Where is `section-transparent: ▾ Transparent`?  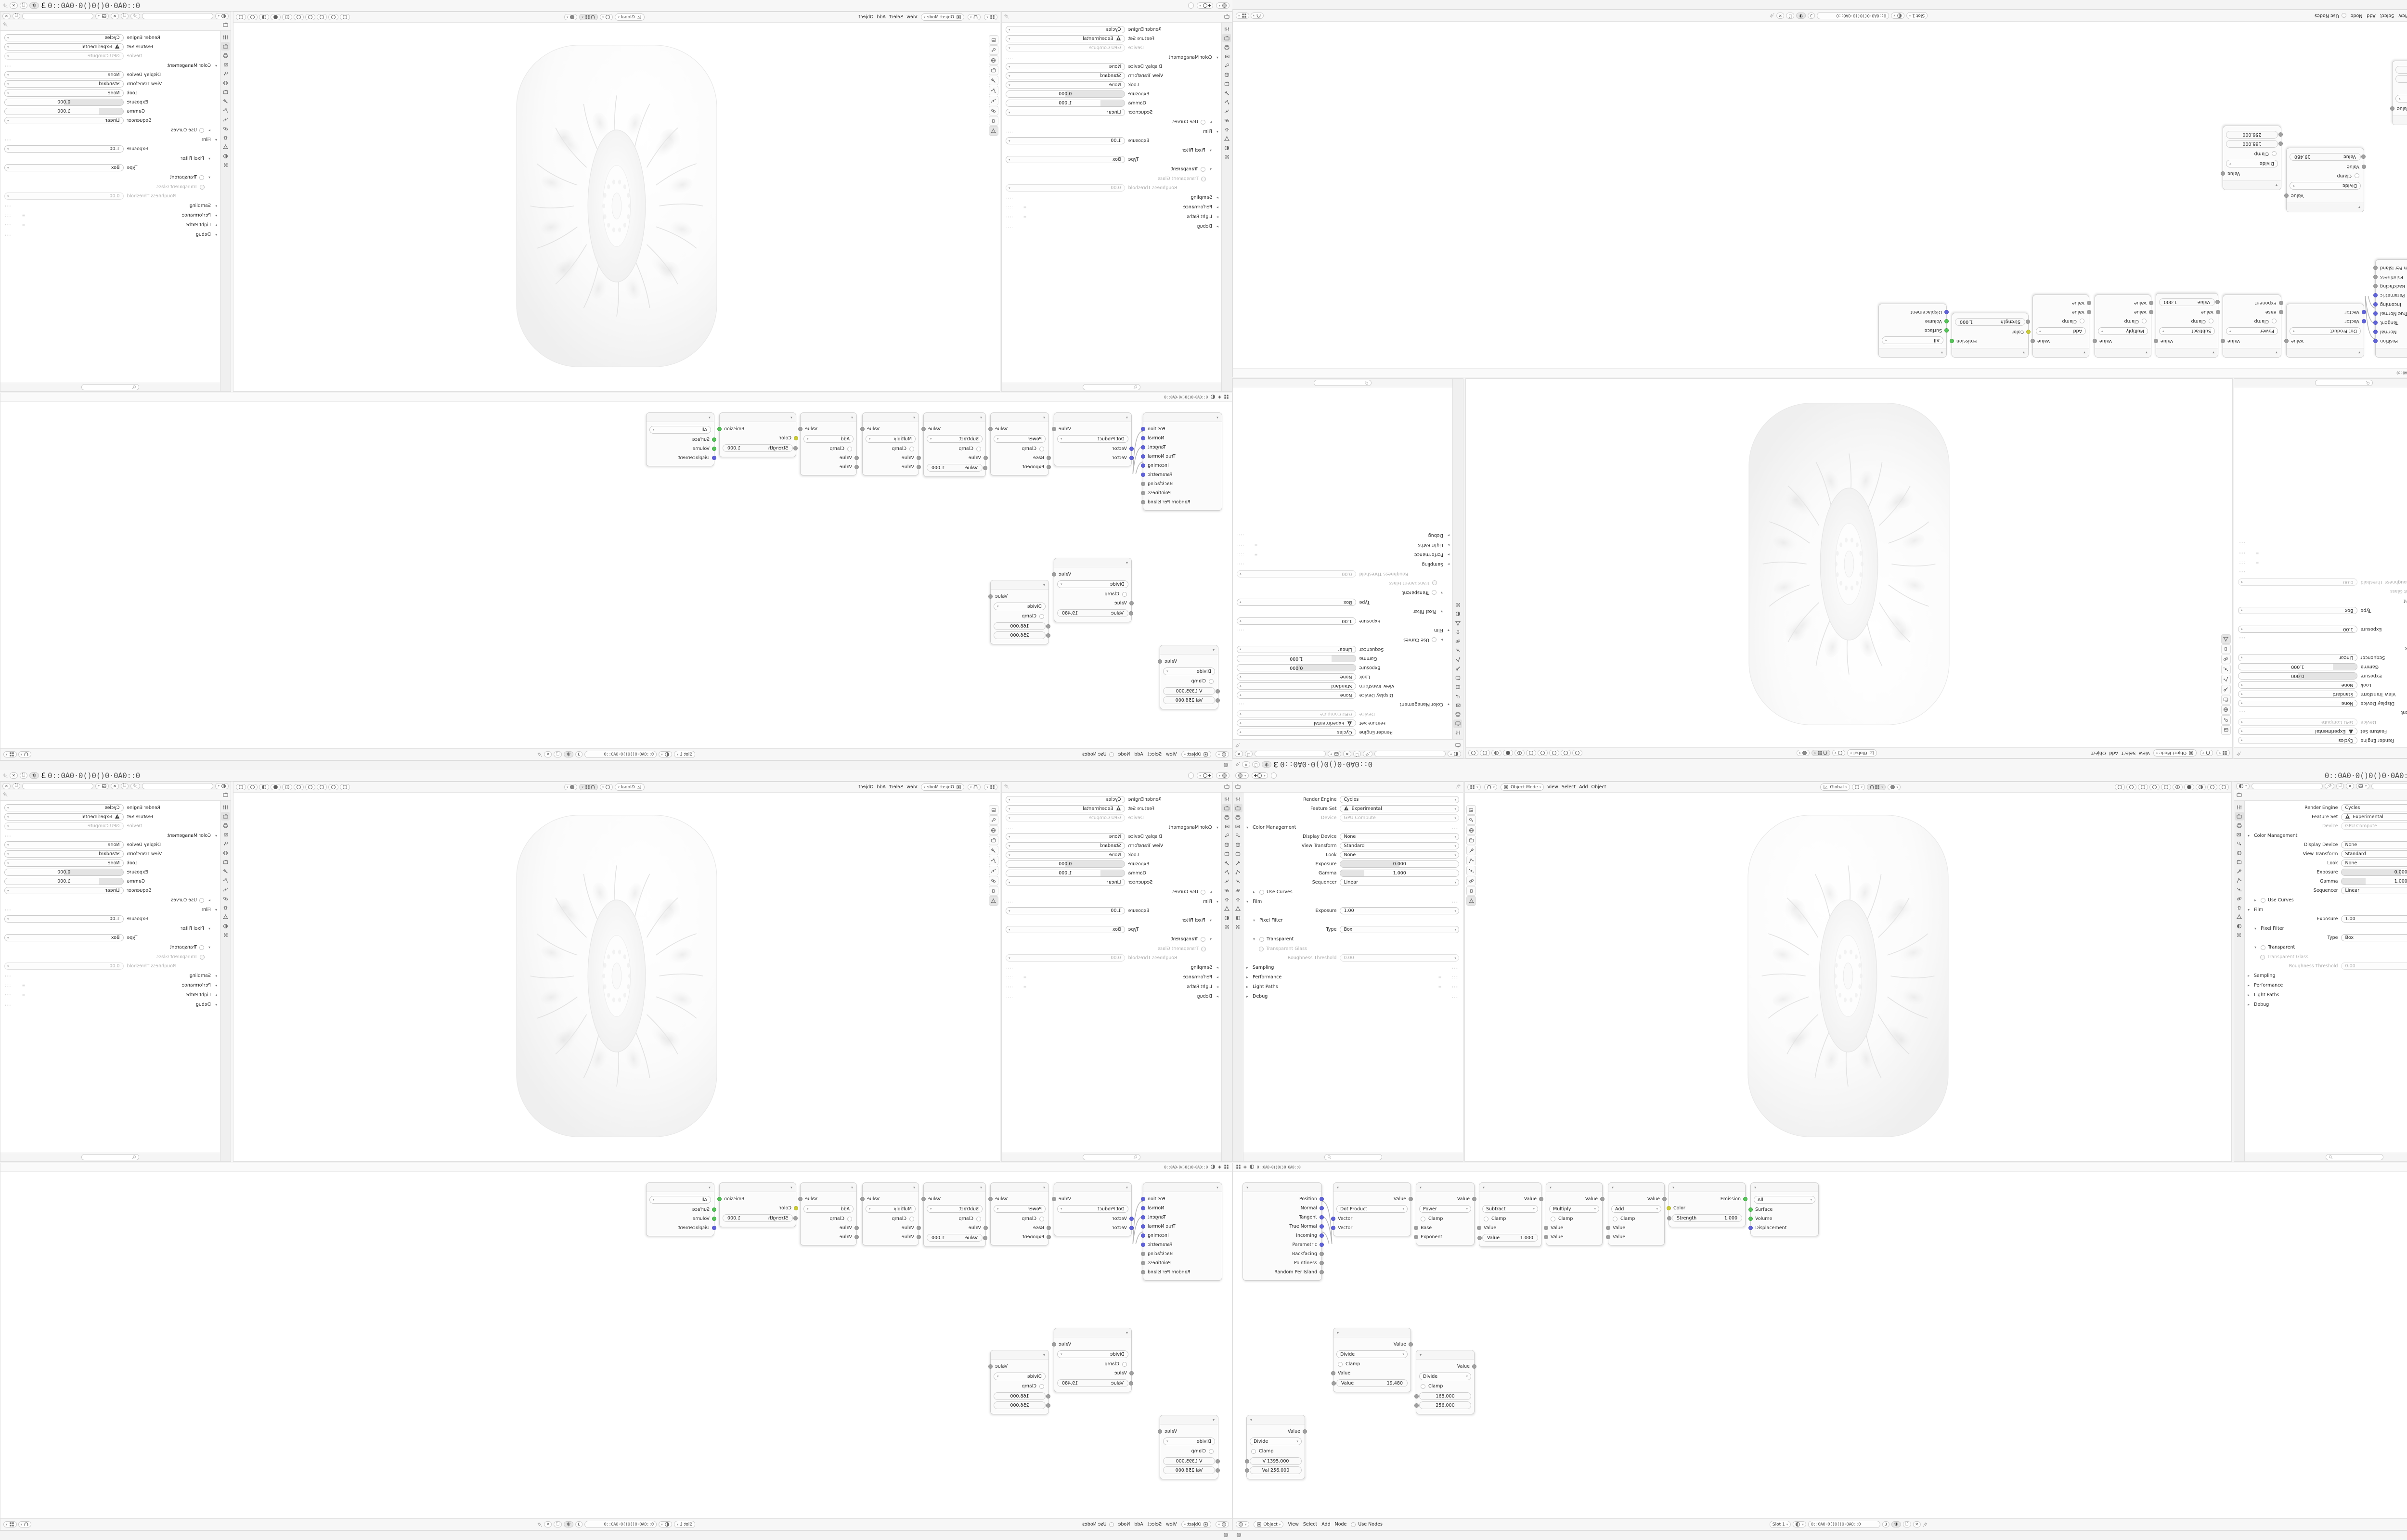 section-transparent: ▾ Transparent is located at coordinates (2322, 601).